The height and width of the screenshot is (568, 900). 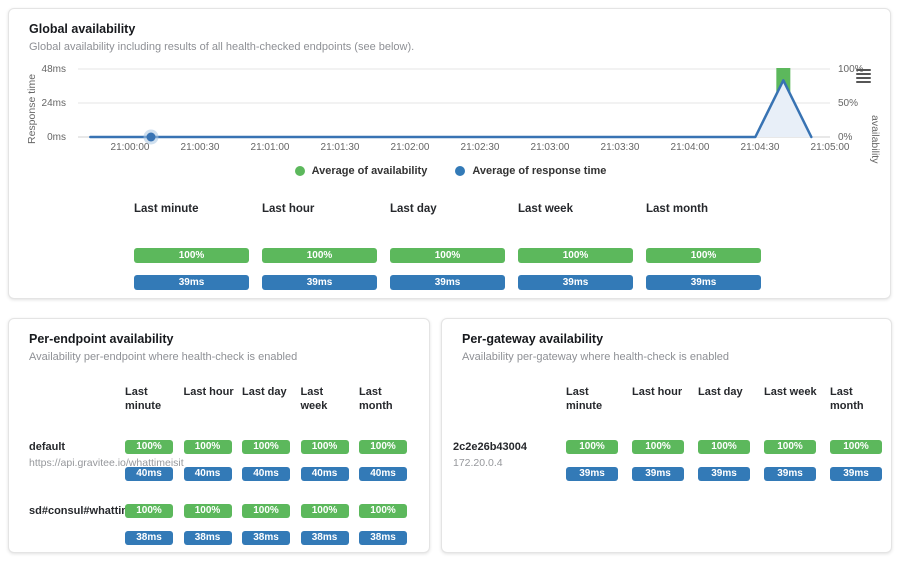 I want to click on table-header-name-spacer, so click(x=509, y=399).